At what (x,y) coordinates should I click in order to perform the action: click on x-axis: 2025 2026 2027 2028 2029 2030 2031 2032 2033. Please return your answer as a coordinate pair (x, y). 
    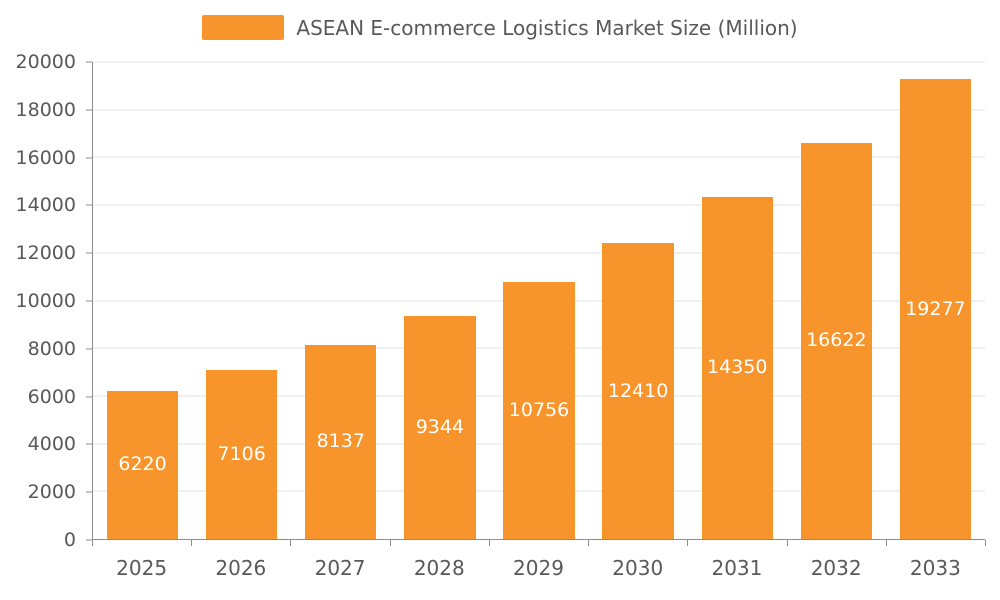
    Looking at the image, I should click on (539, 567).